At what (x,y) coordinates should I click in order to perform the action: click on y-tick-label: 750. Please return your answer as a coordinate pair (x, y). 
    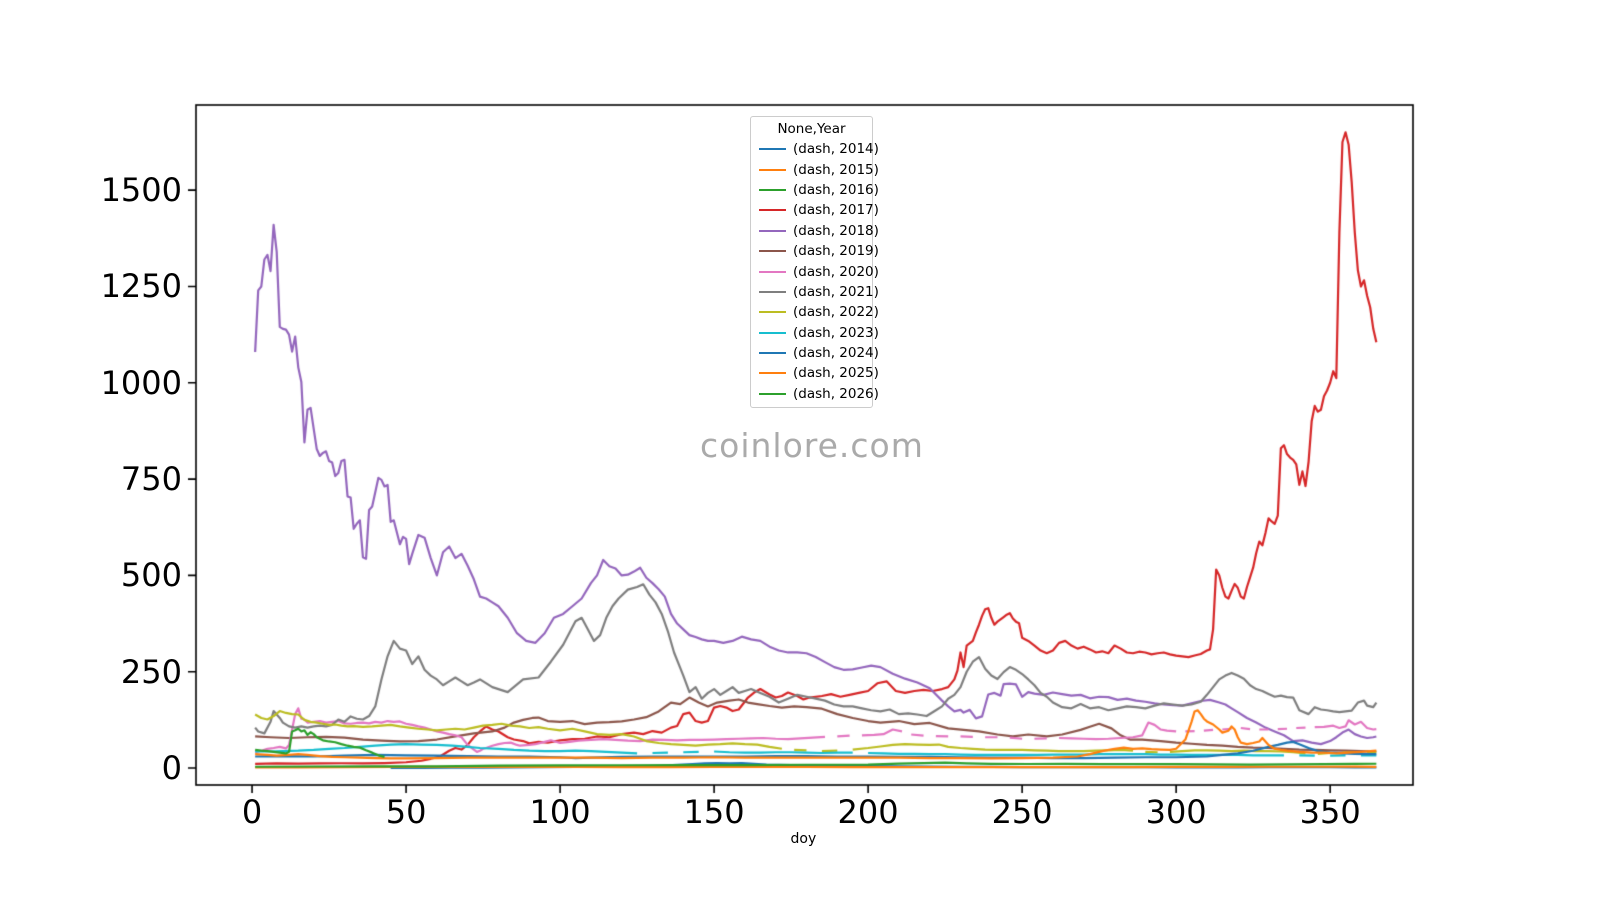
    Looking at the image, I should click on (151, 479).